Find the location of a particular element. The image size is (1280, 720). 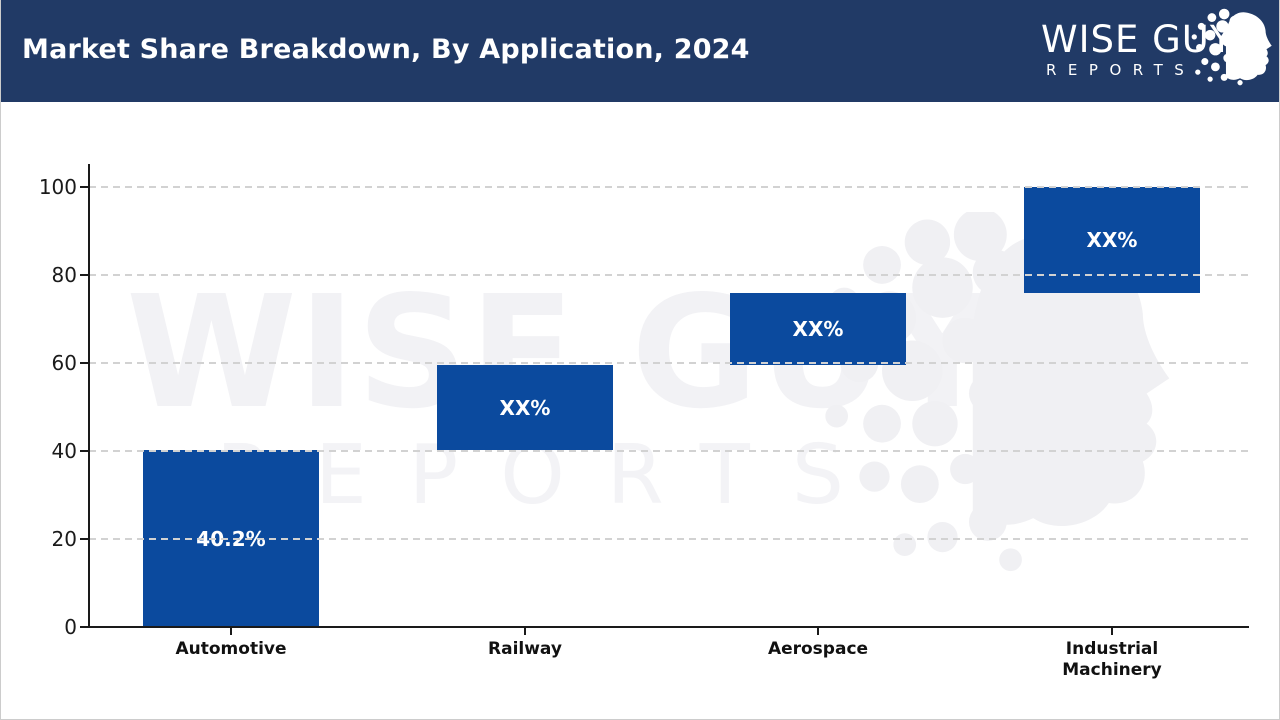

bar-industrial-machinery: XX% is located at coordinates (1112, 240).